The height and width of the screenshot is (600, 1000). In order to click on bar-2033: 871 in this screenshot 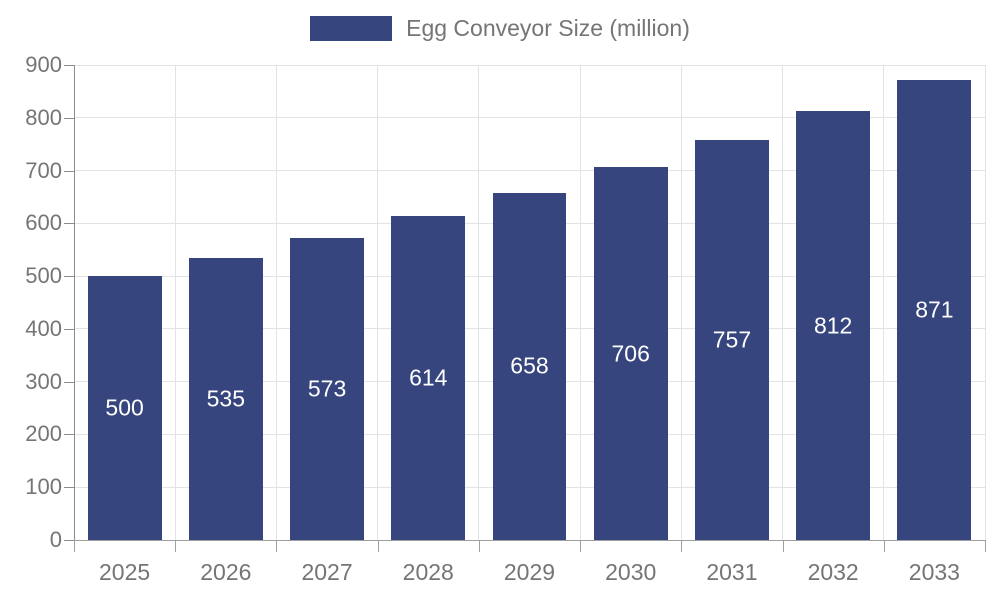, I will do `click(934, 310)`.